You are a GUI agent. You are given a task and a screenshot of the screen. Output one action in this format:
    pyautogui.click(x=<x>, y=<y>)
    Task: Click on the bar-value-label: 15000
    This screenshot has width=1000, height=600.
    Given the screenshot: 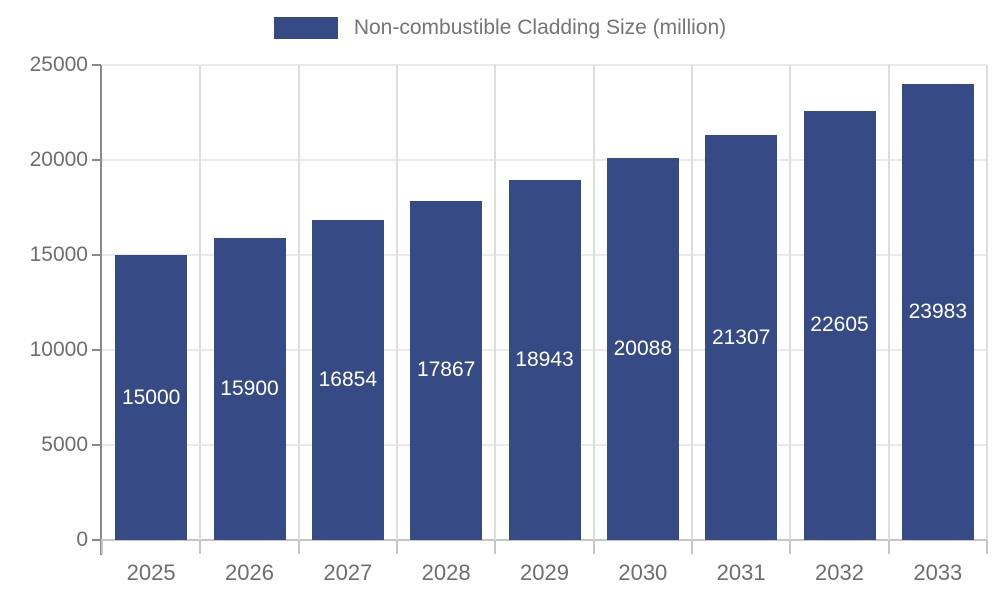 What is the action you would take?
    pyautogui.click(x=151, y=397)
    